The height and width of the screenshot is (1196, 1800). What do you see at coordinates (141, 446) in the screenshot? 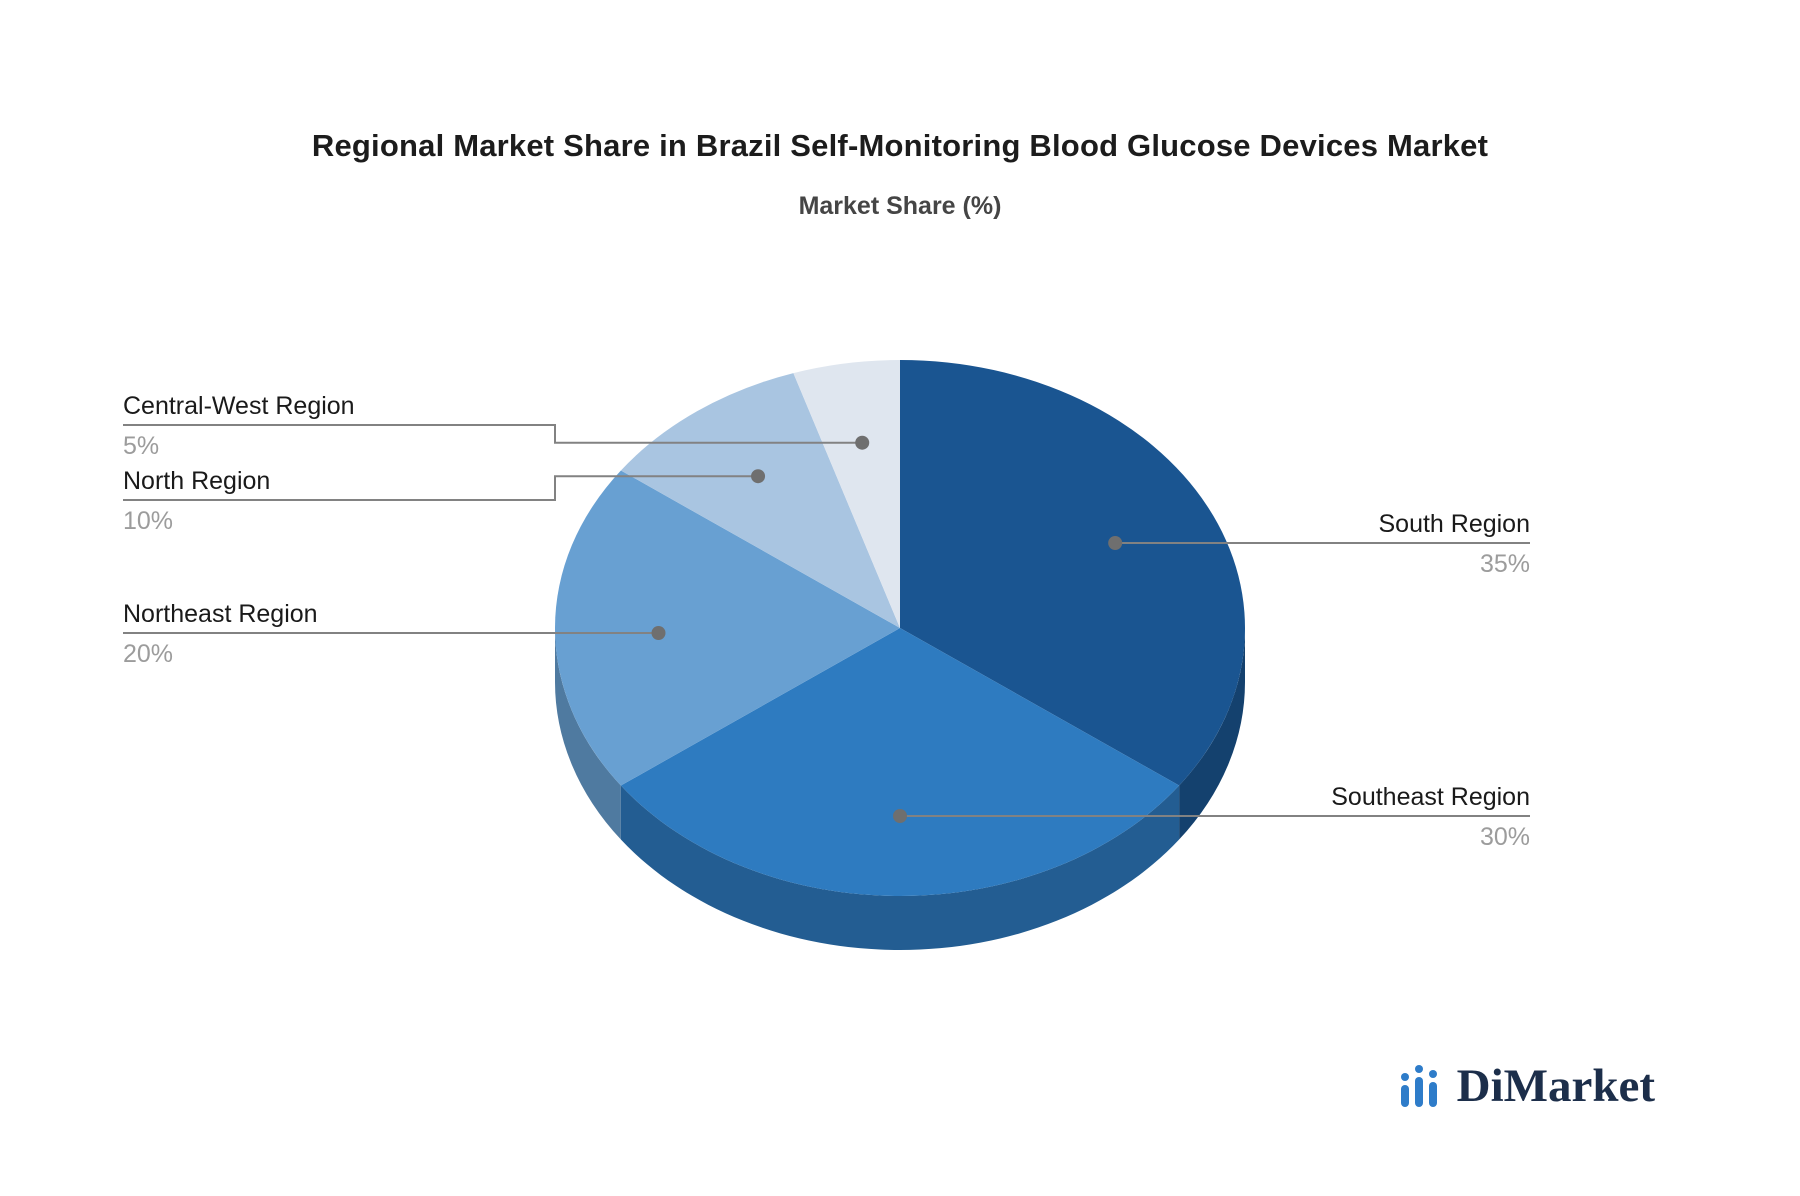
I see `slice-percent-central-west-region: 5%` at bounding box center [141, 446].